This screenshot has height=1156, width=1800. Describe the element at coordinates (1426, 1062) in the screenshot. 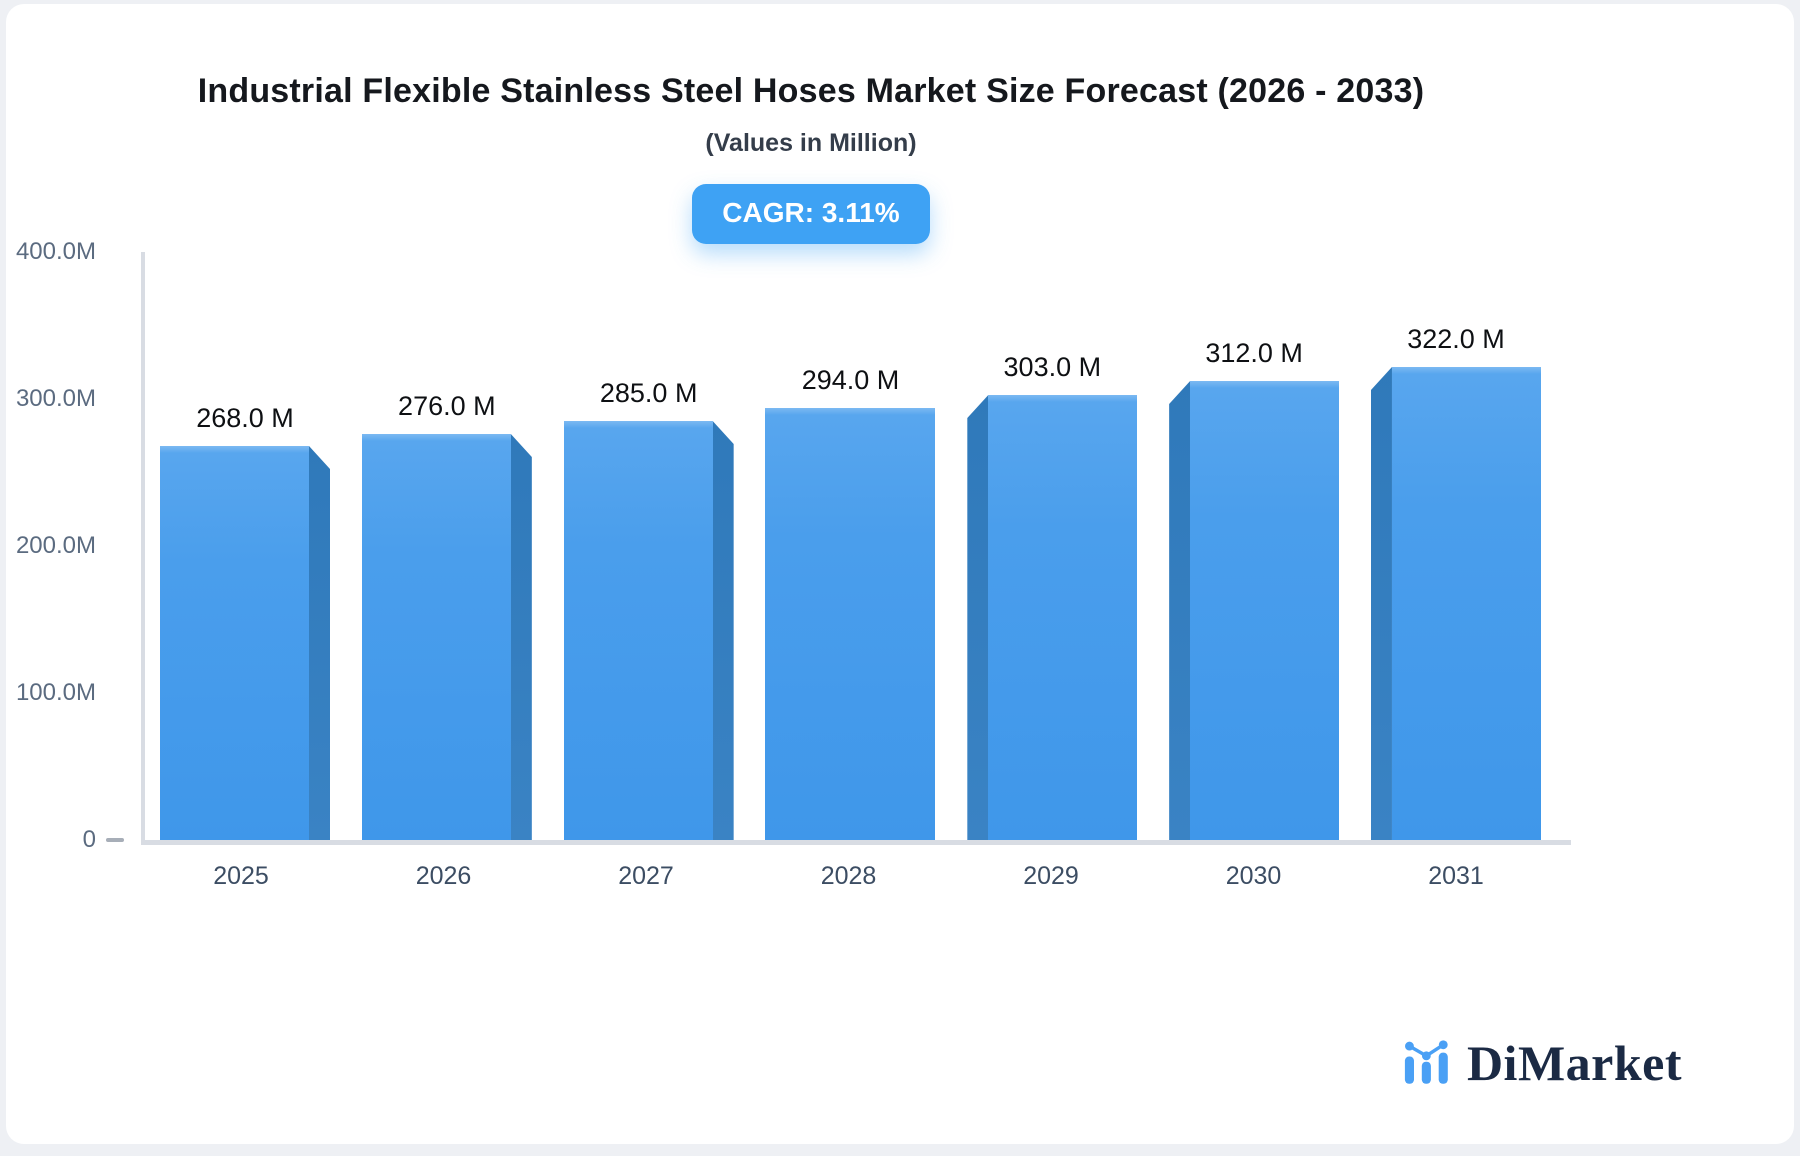

I see `bar-chart-logo-icon` at that location.